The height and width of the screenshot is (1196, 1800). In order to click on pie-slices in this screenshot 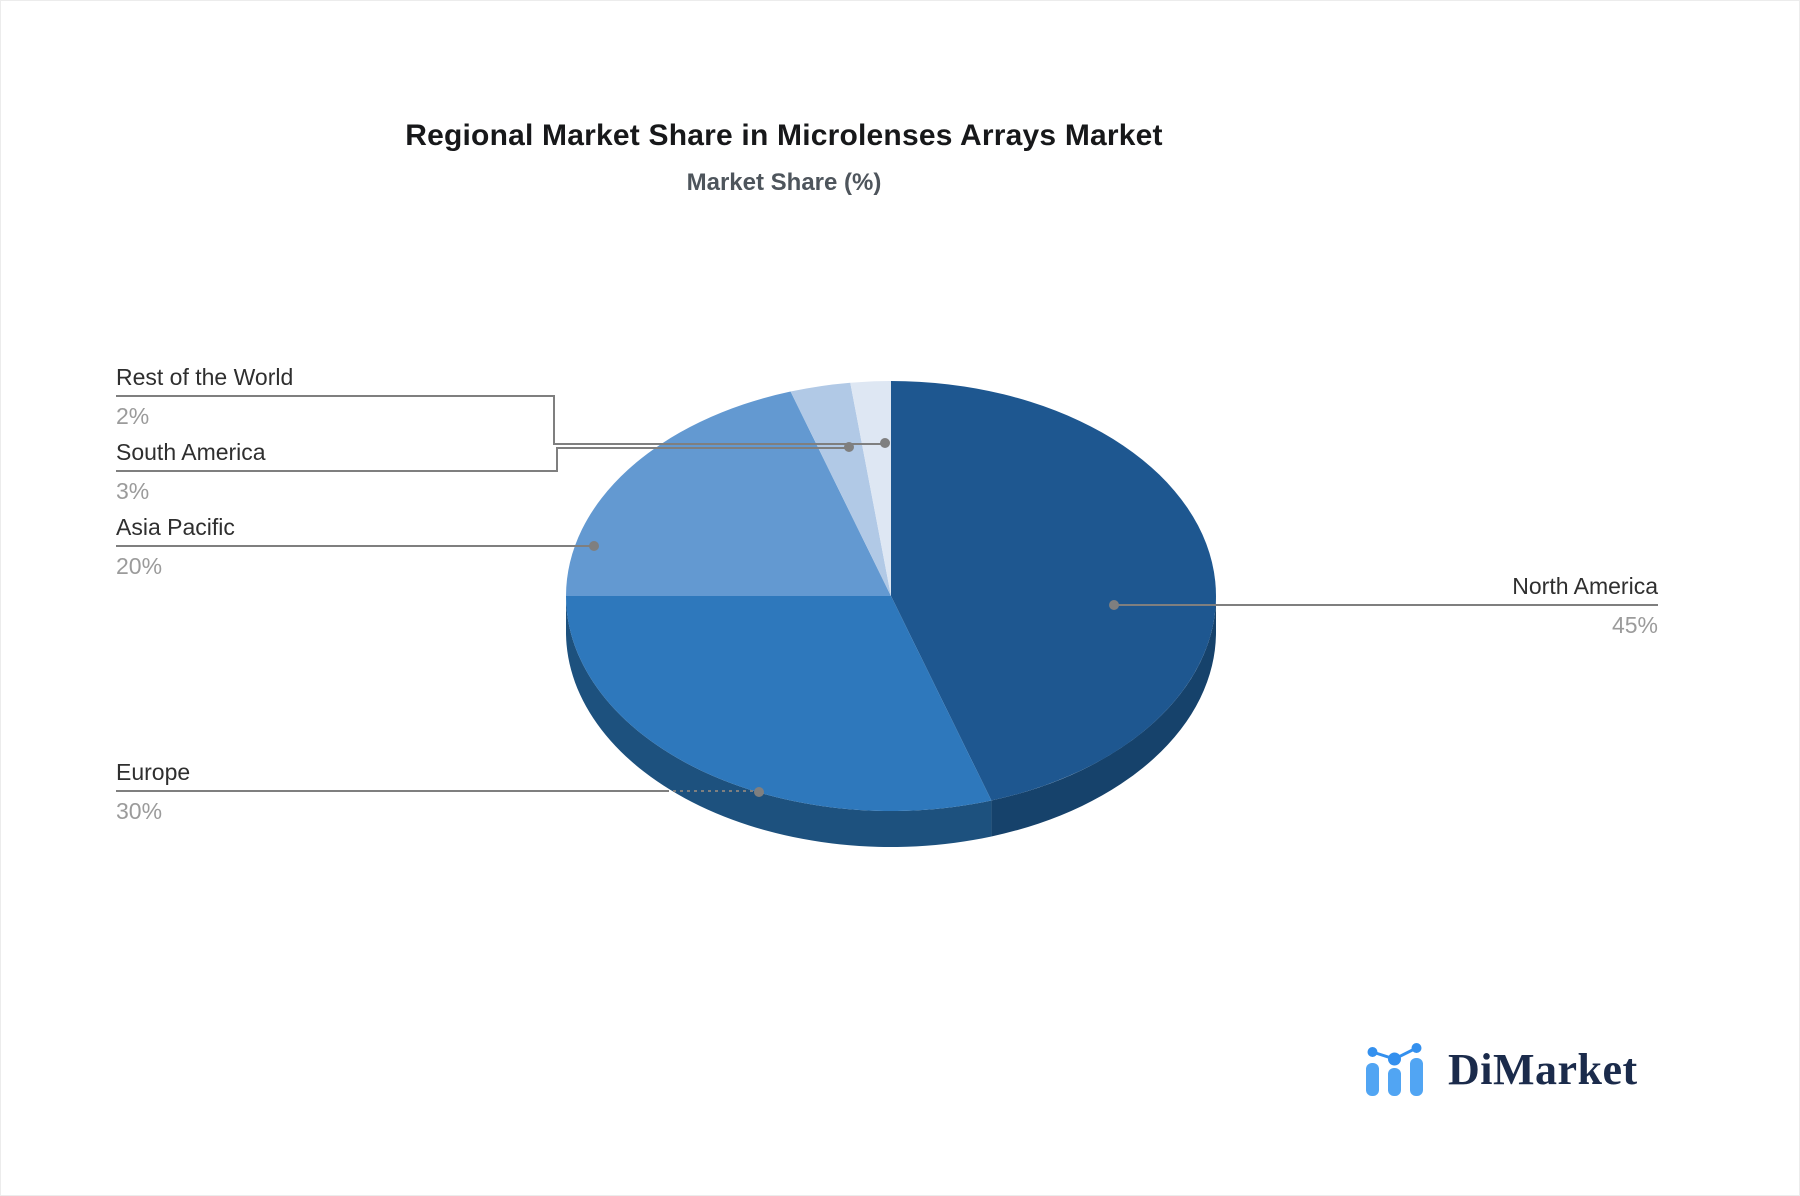, I will do `click(891, 614)`.